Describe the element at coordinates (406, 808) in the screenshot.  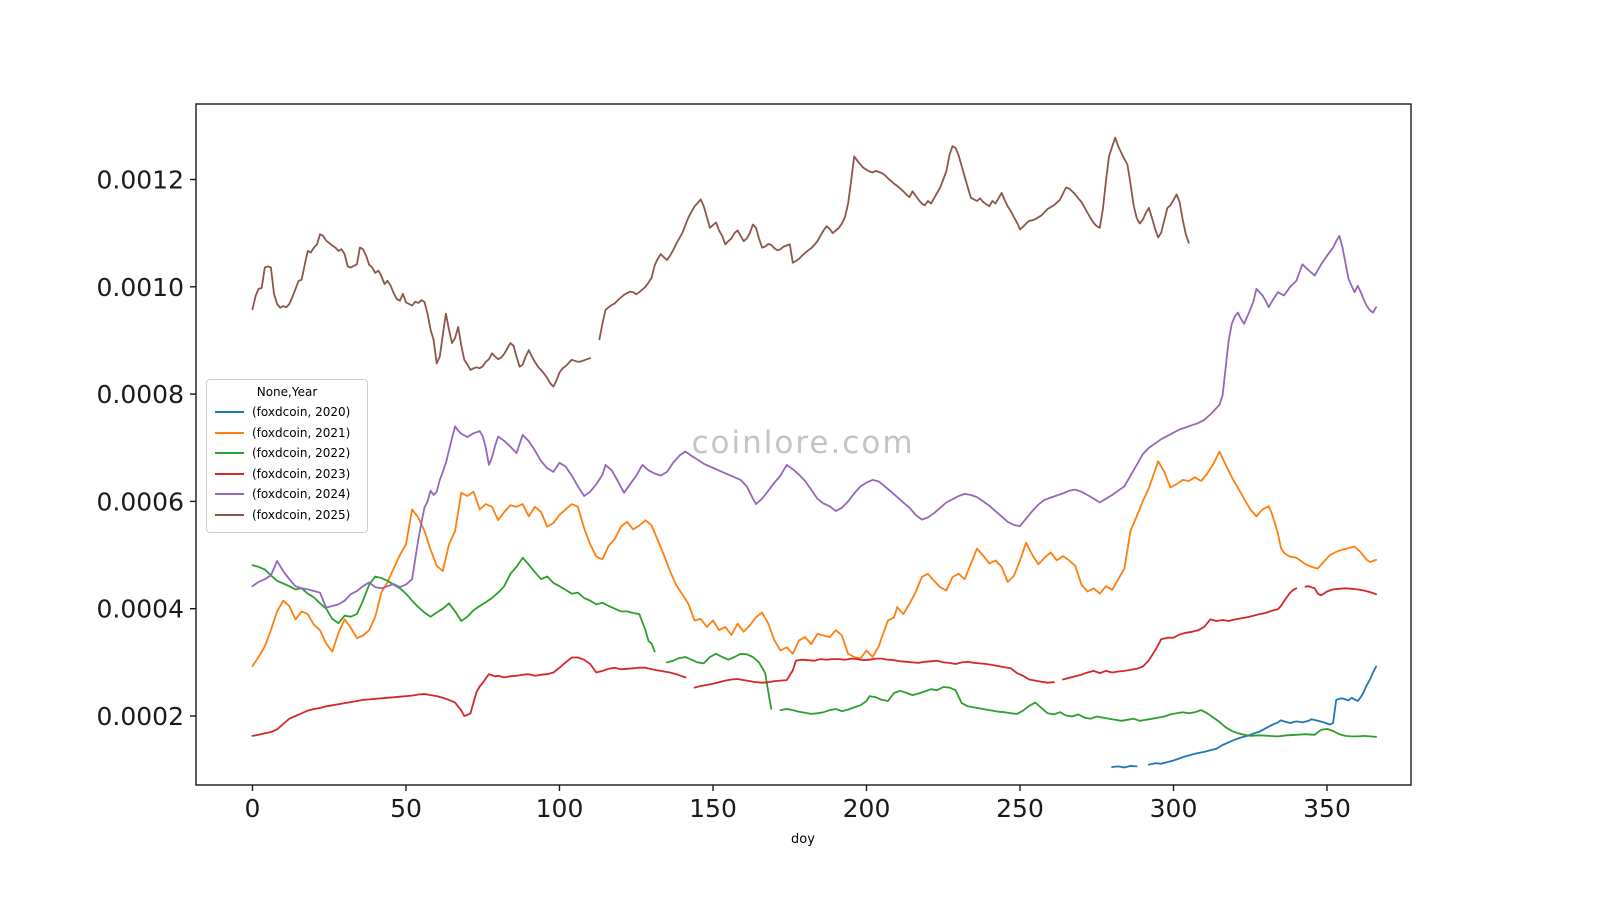
I see `x-tick-label: 50` at that location.